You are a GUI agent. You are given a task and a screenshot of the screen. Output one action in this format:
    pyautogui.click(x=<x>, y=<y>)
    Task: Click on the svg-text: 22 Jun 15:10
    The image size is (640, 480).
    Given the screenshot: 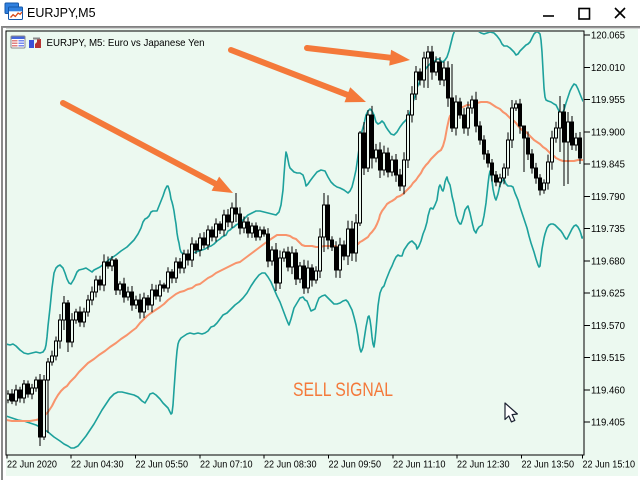 What is the action you would take?
    pyautogui.click(x=609, y=465)
    